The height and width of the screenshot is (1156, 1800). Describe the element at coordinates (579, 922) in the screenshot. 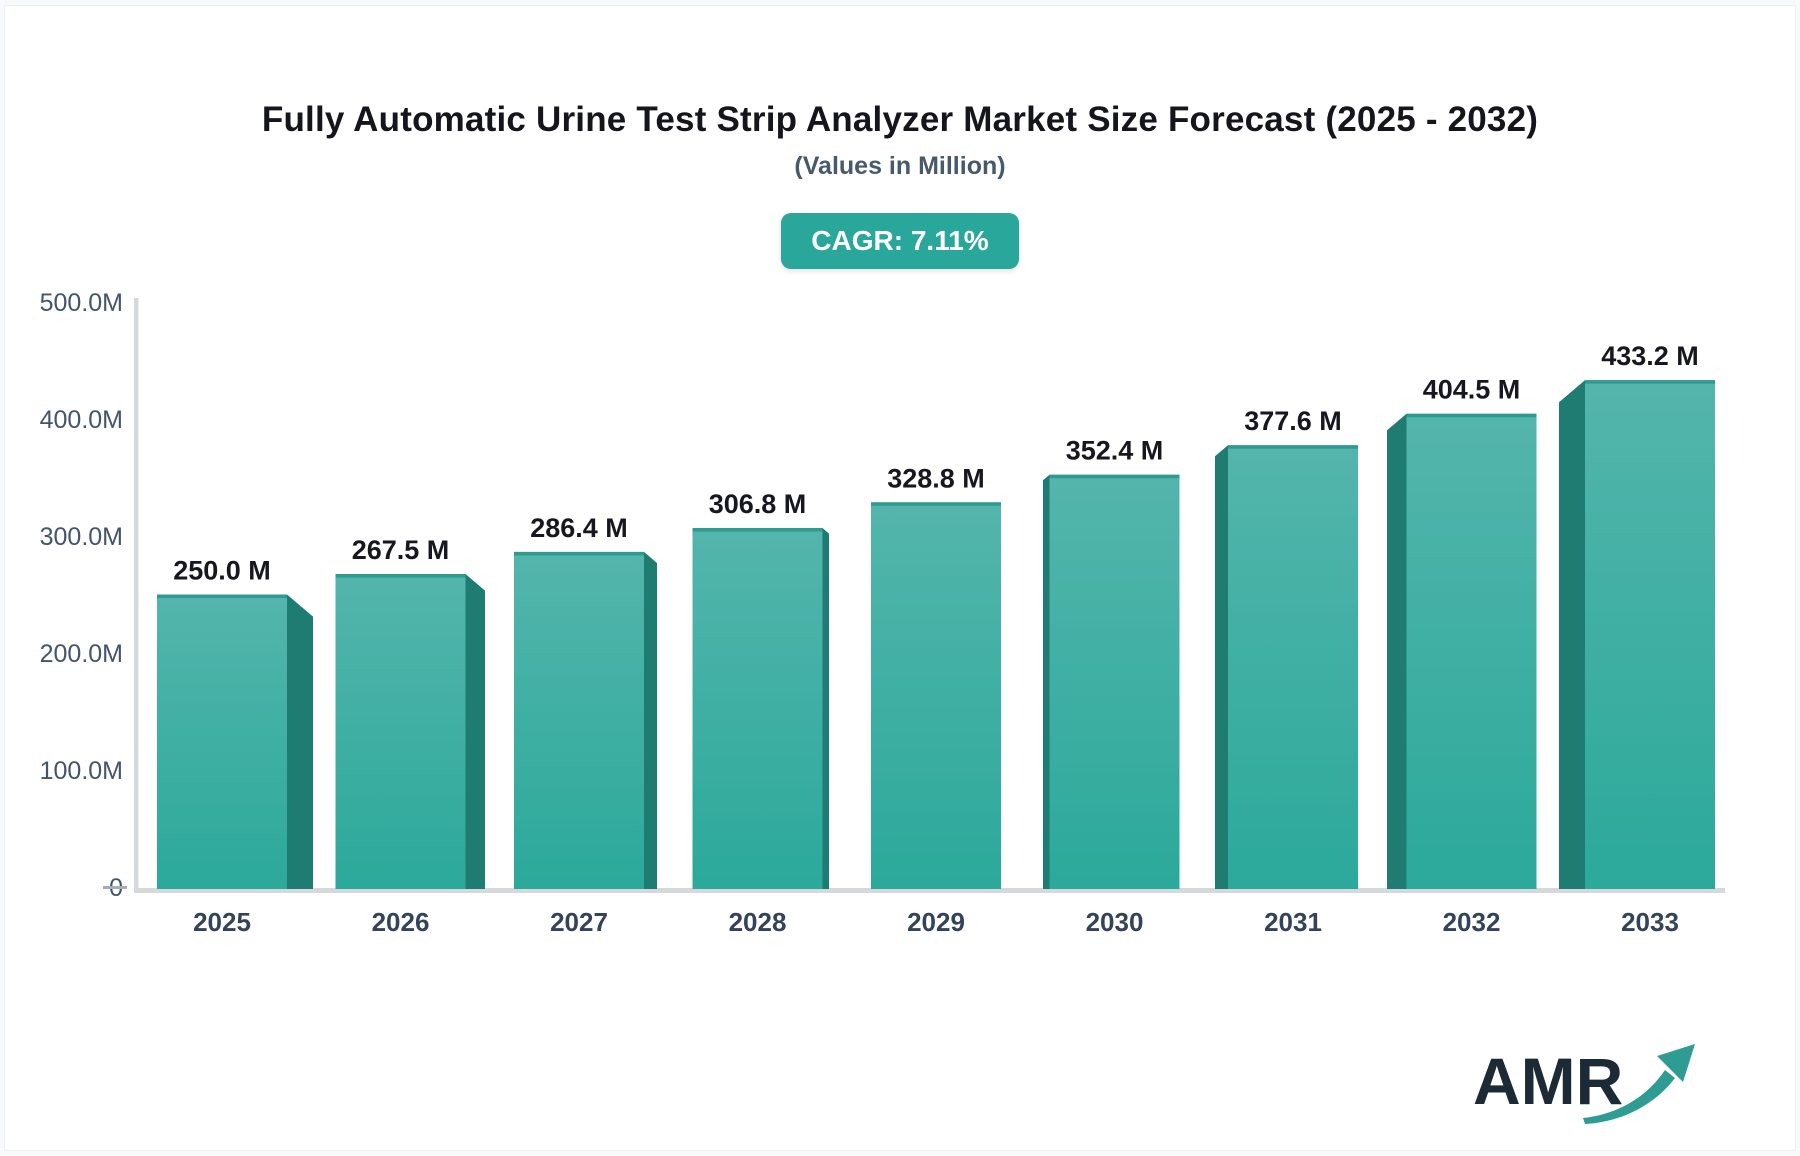

I see `x-tick-label: 2027` at that location.